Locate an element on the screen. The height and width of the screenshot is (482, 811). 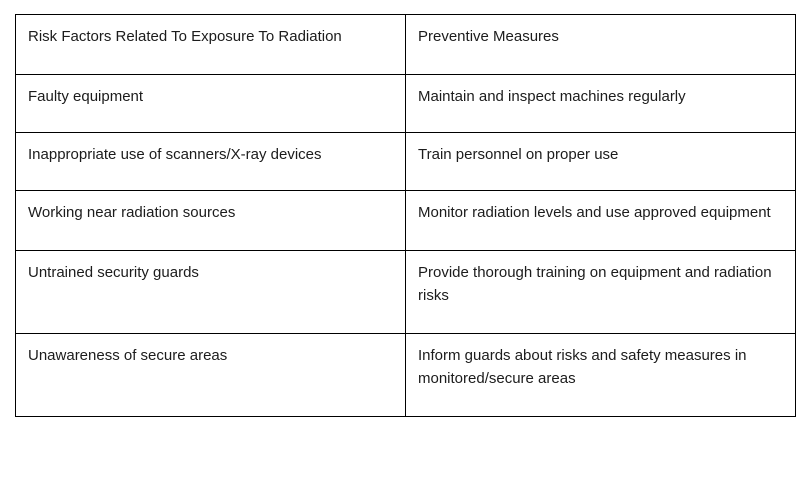
risk-cell: Working near radiation sources is located at coordinates (210, 220).